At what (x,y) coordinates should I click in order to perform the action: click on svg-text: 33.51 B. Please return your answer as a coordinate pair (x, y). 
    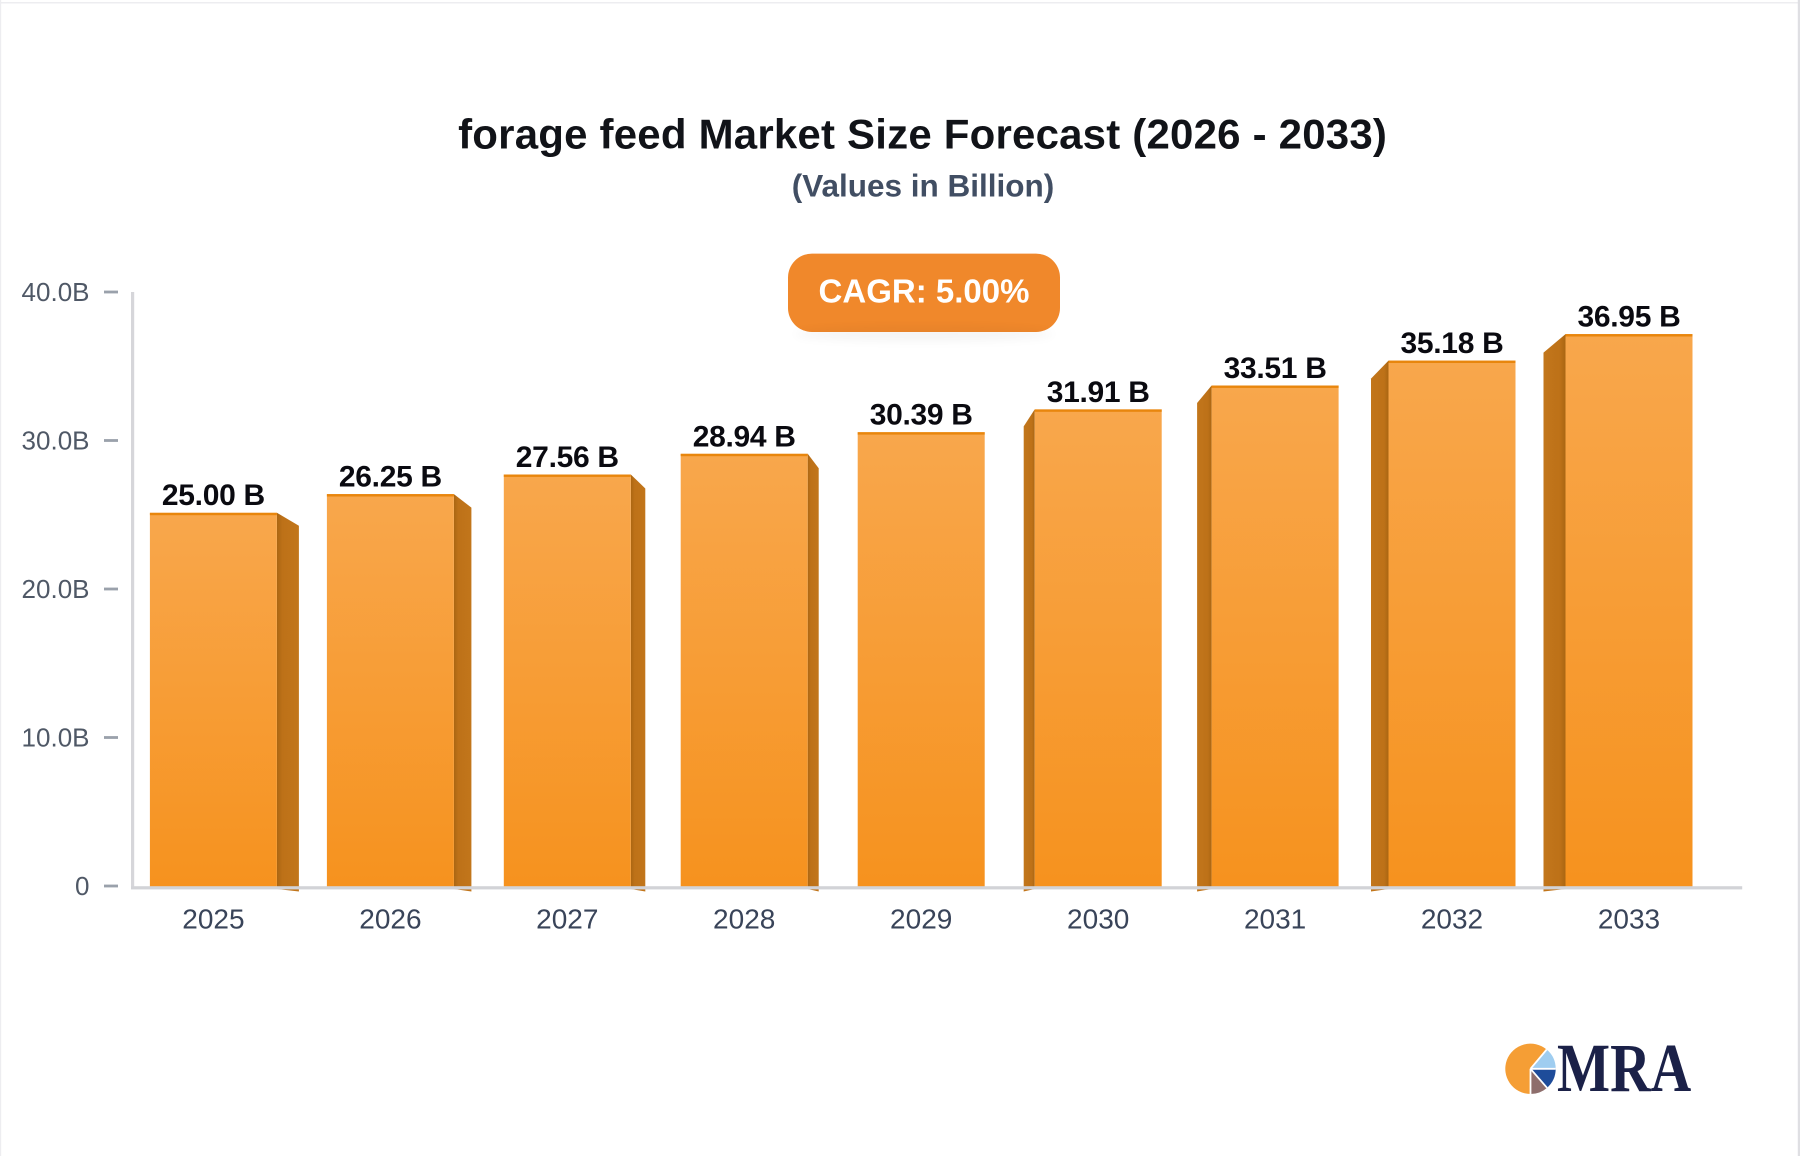
    Looking at the image, I should click on (1275, 368).